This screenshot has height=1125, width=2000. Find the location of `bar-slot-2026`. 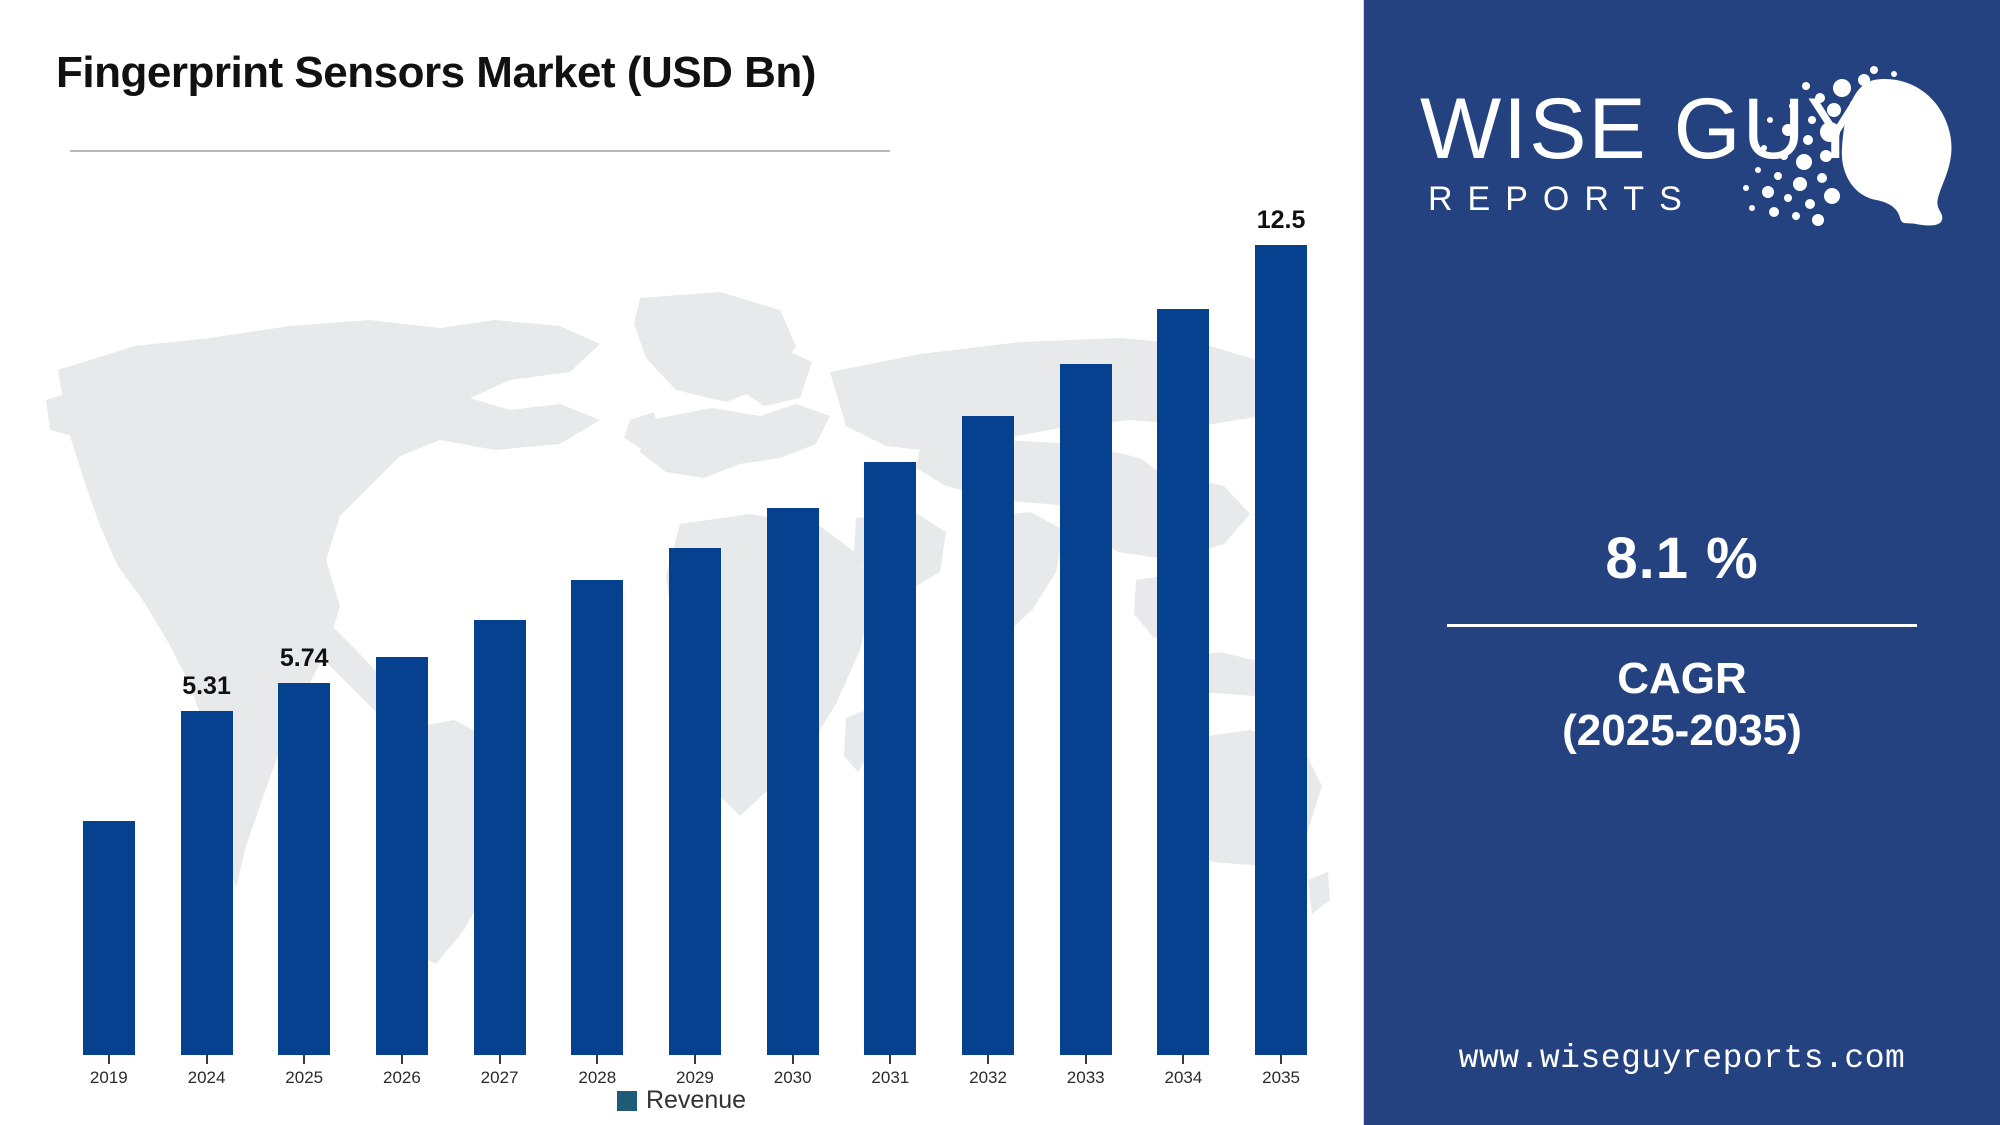

bar-slot-2026 is located at coordinates (402, 627).